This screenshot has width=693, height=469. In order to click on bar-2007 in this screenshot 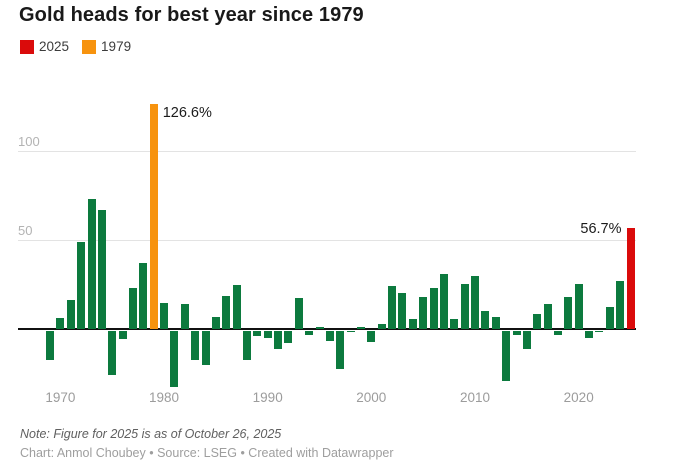, I will do `click(443, 301)`.